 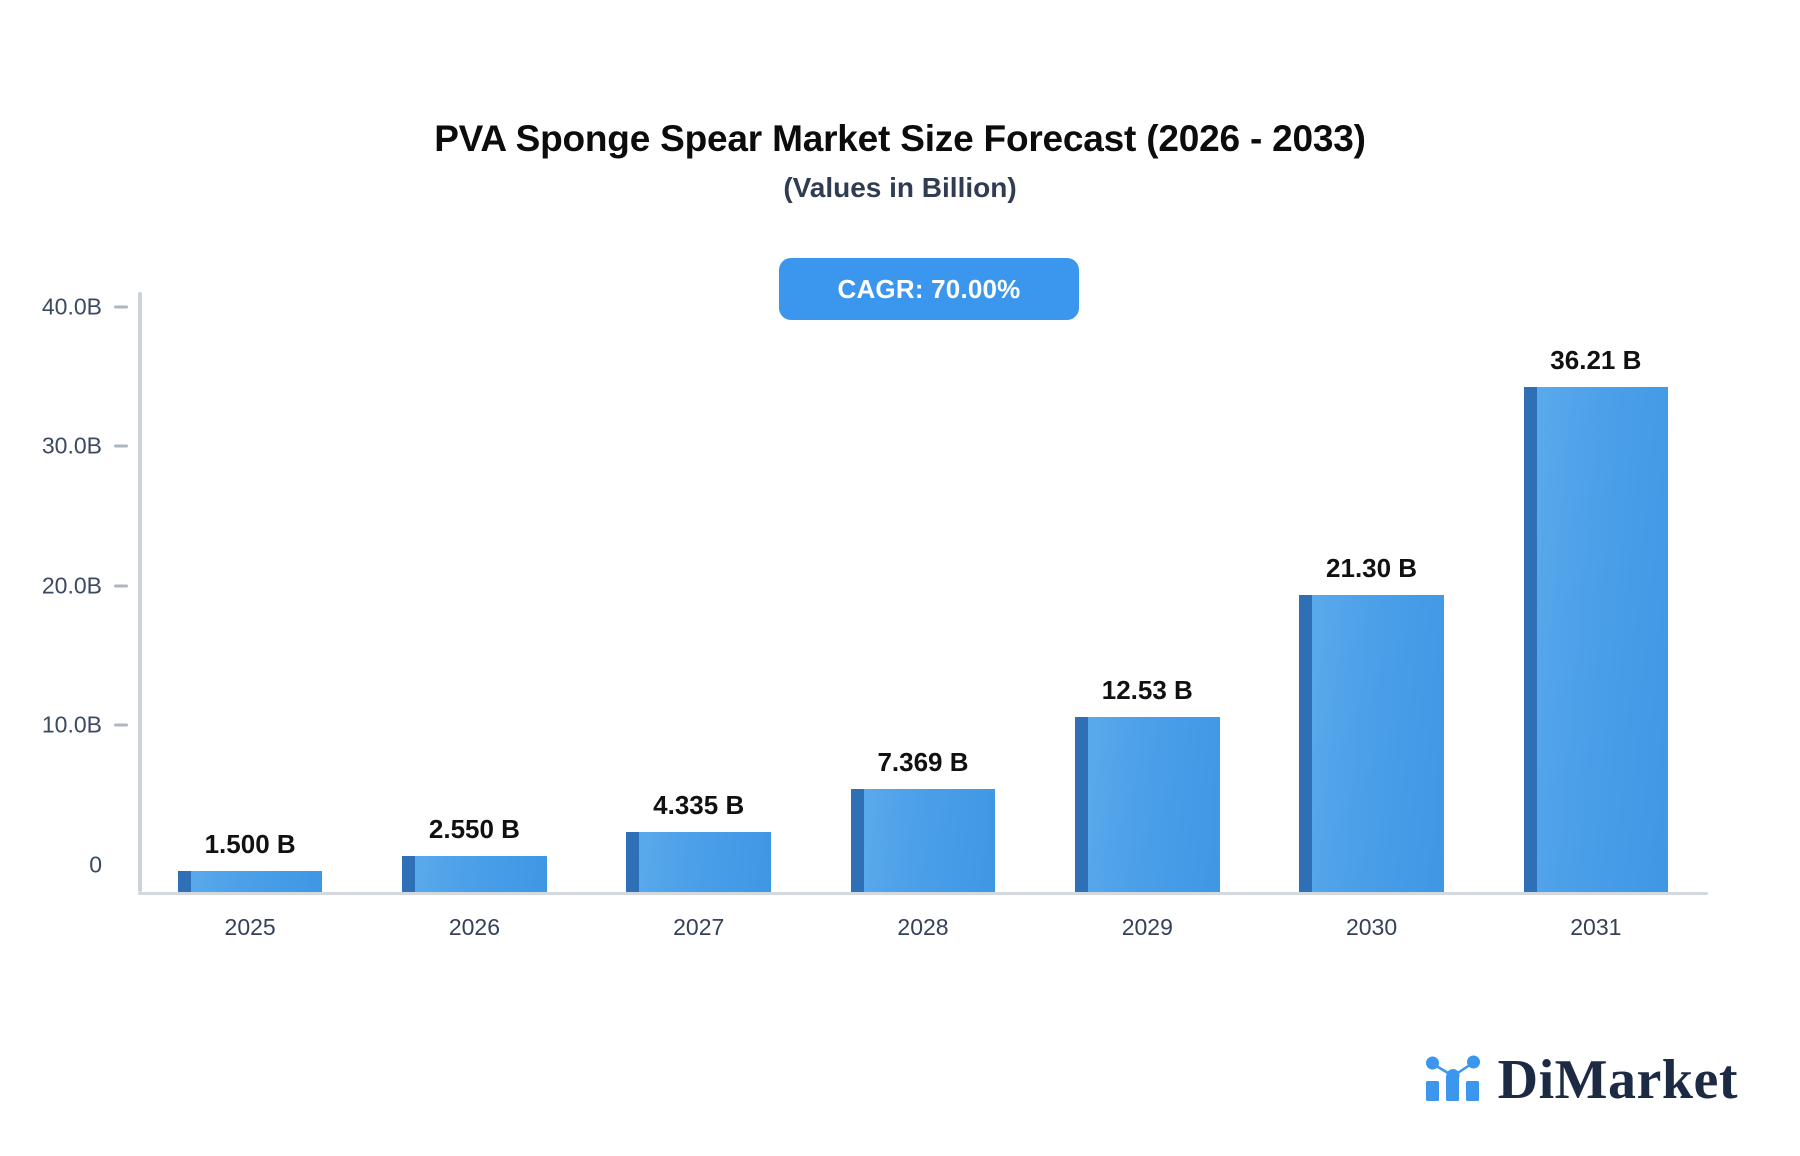 What do you see at coordinates (923, 927) in the screenshot?
I see `x-axis-tick-label: 2028` at bounding box center [923, 927].